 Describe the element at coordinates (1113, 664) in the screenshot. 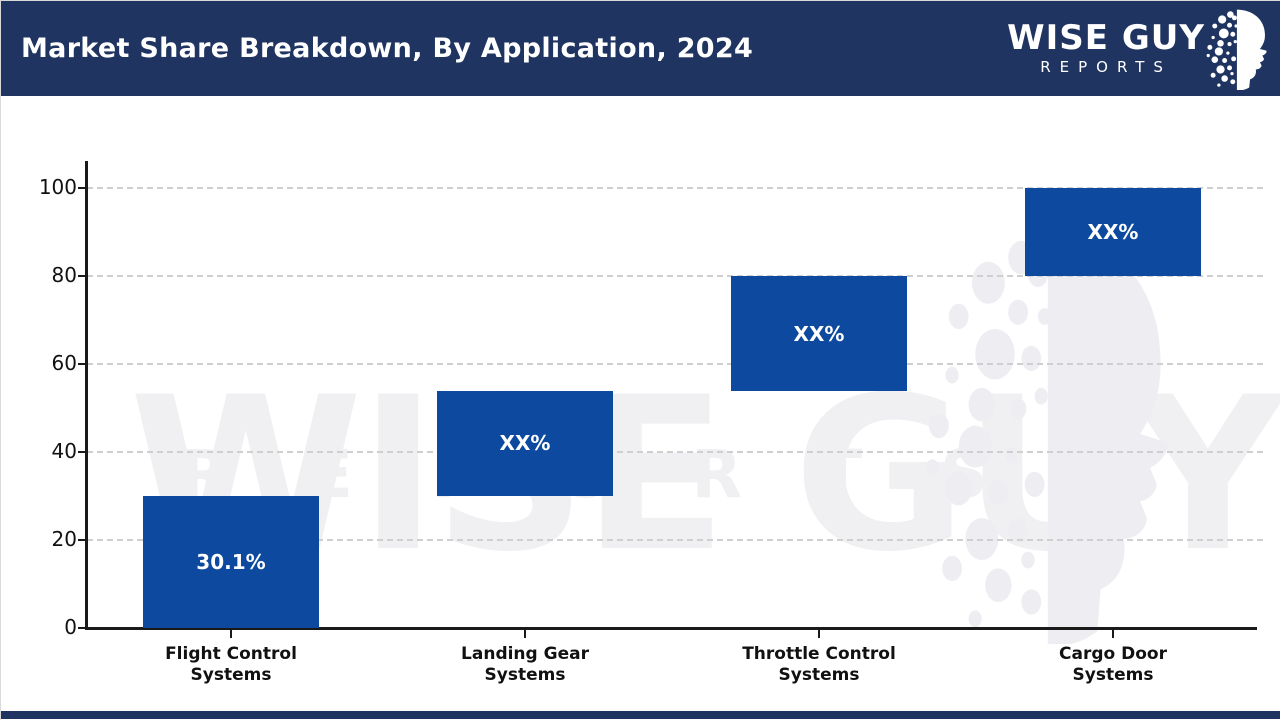

I see `x-category-label: Cargo Door Systems` at that location.